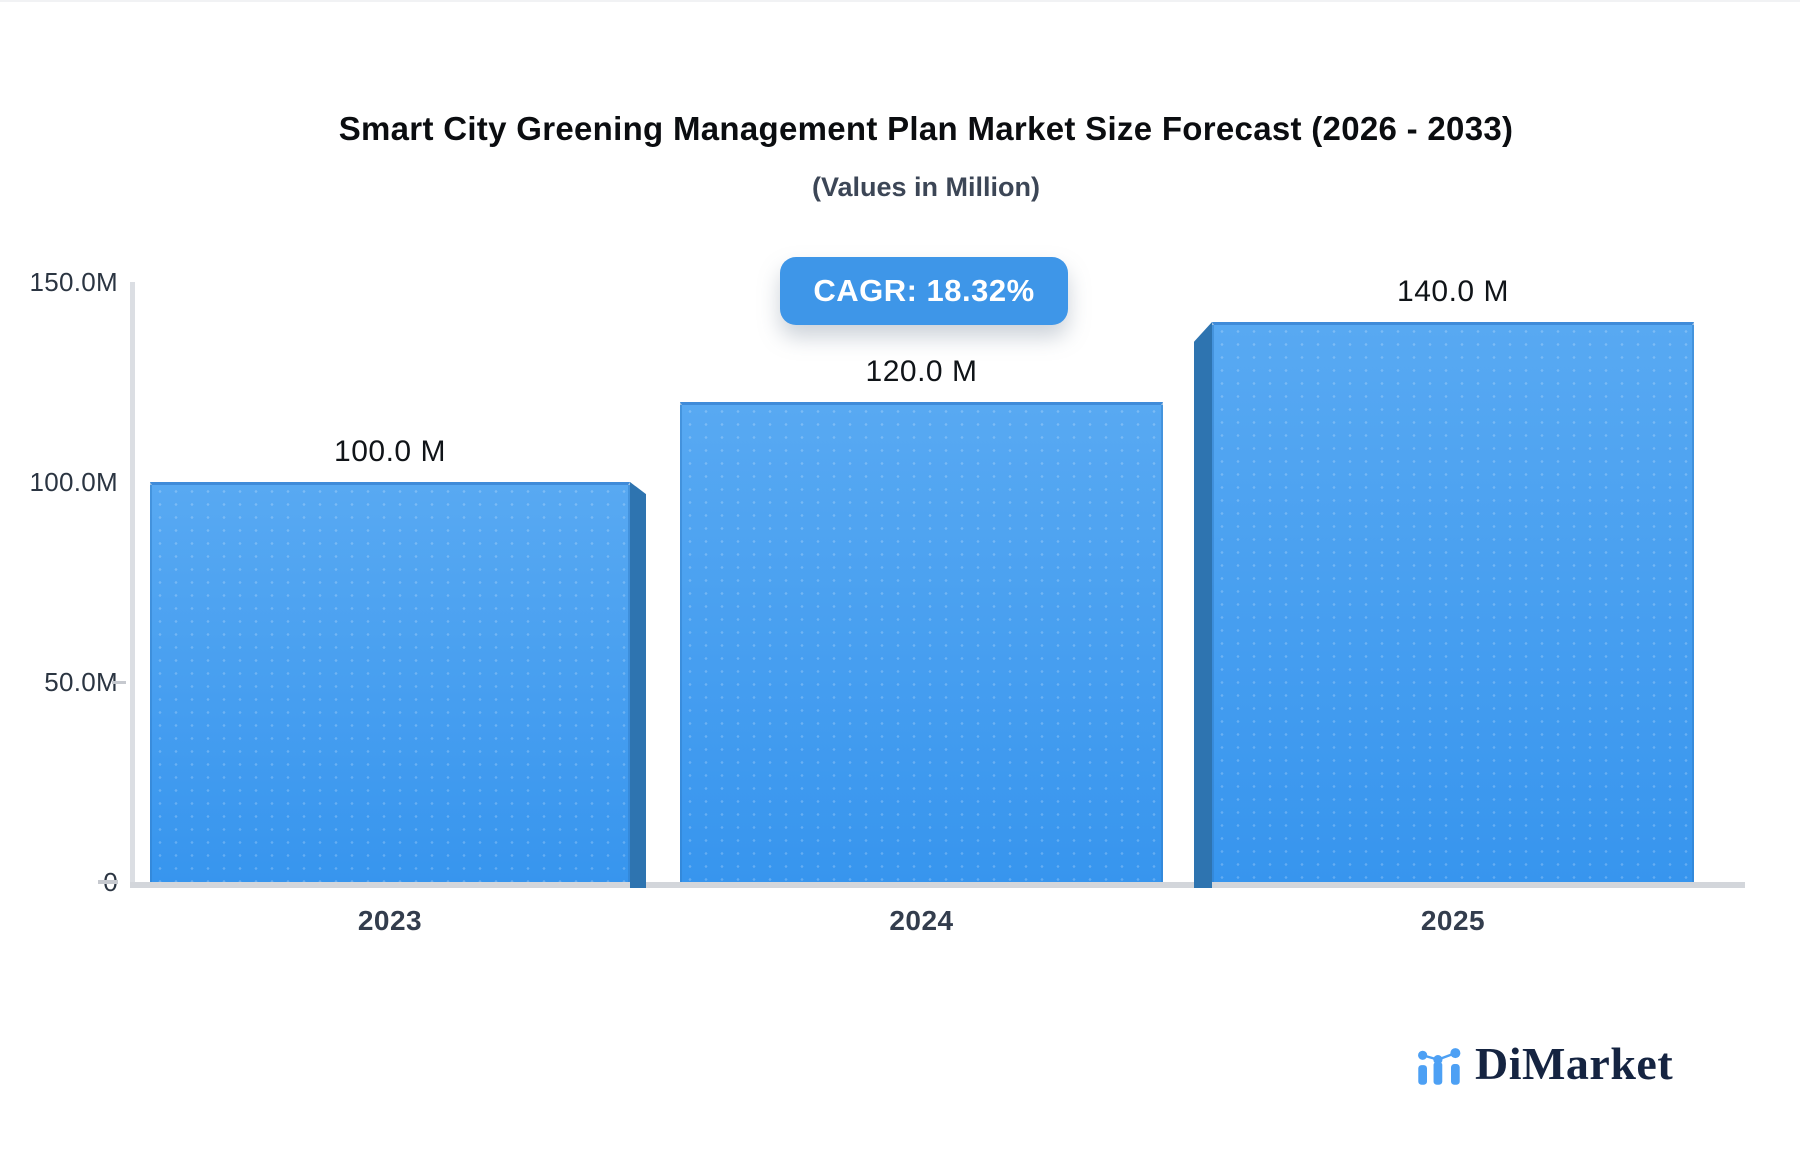  Describe the element at coordinates (1574, 1063) in the screenshot. I see `brand-name: DiMarket` at that location.